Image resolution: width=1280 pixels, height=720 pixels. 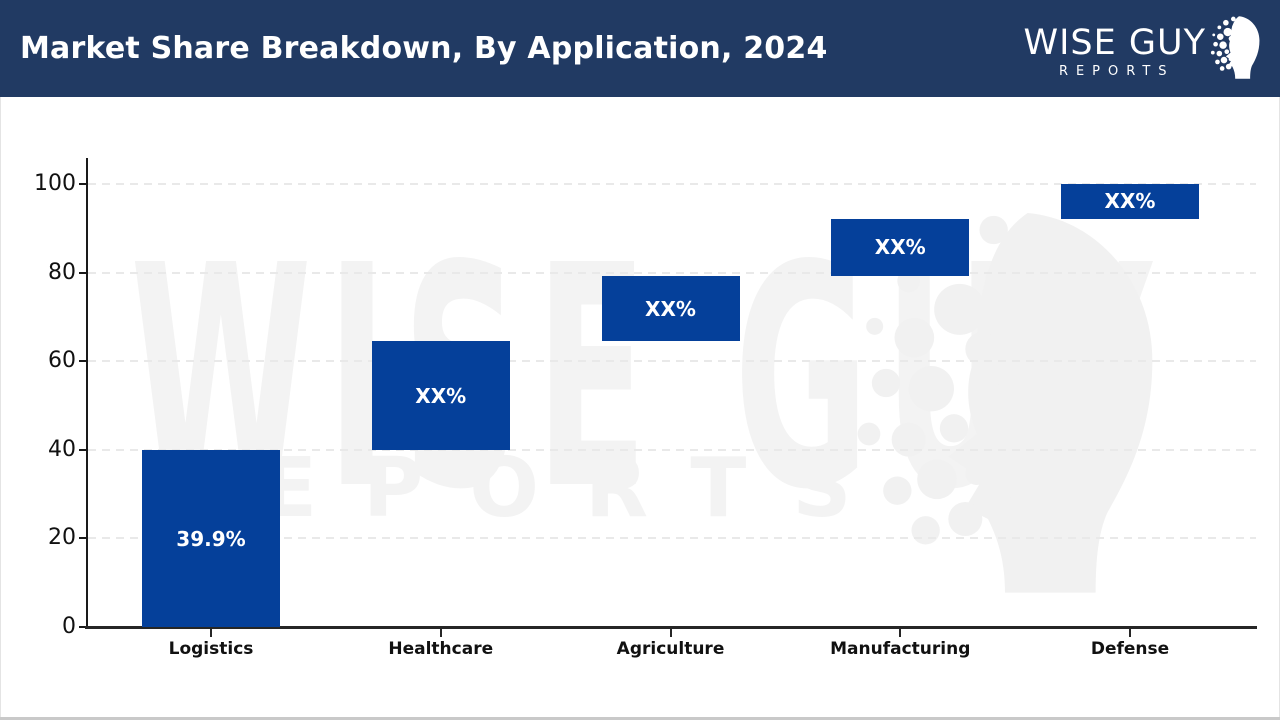 I want to click on brand-logo-text: WISE GUY REPORTS, so click(x=1114, y=50).